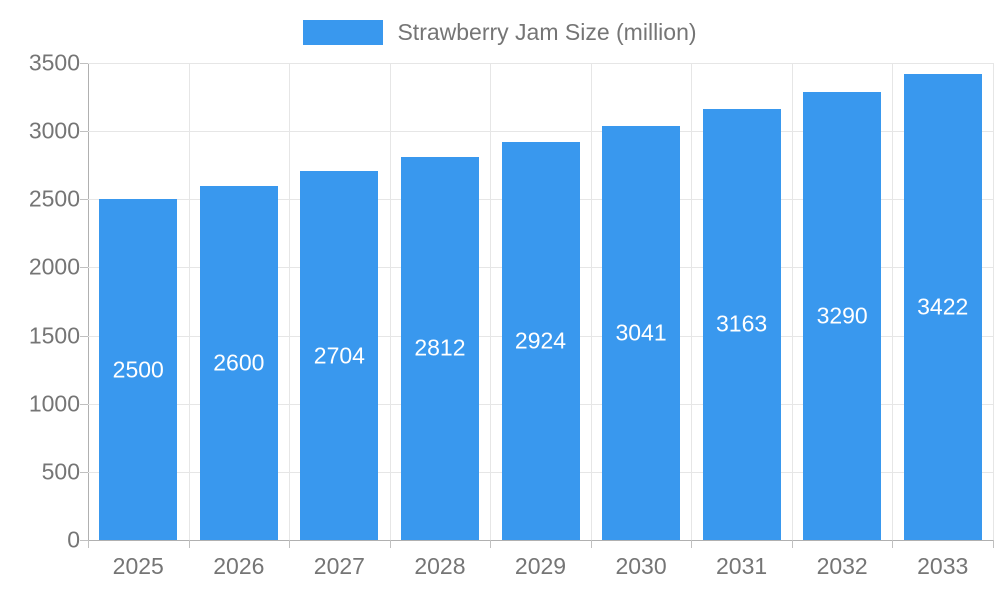  I want to click on legend: Strawberry Jam Size (million), so click(500, 32).